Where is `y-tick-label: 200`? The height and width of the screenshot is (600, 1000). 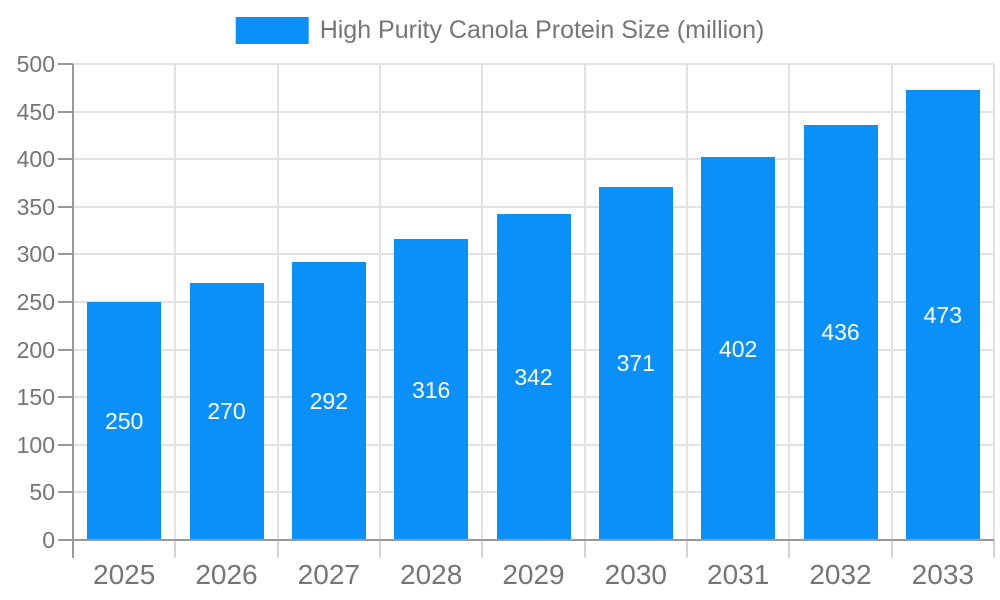
y-tick-label: 200 is located at coordinates (35, 349).